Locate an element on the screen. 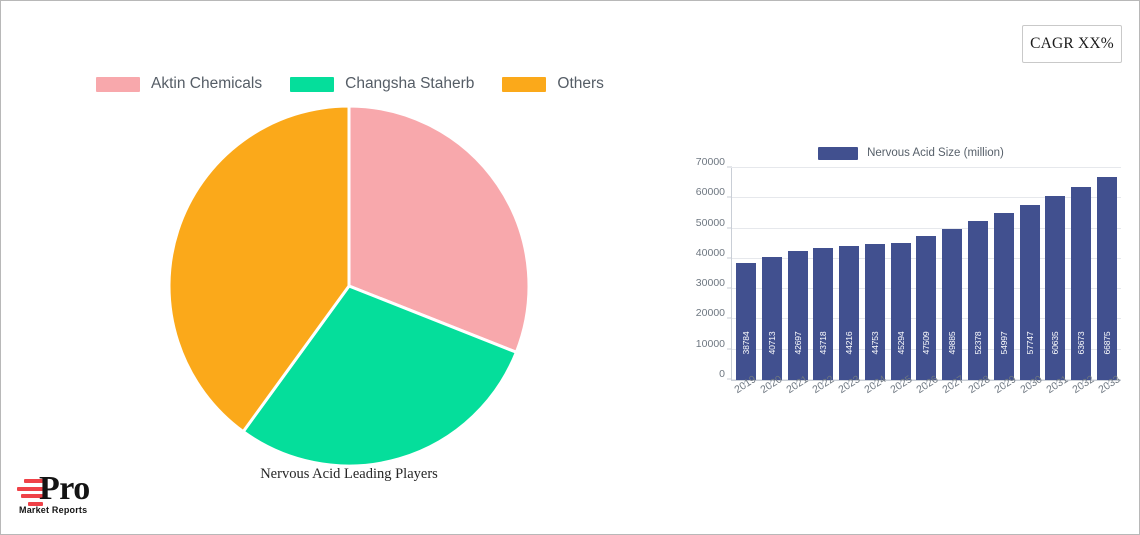 The width and height of the screenshot is (1140, 535). pie-chart-caption: Nervous Acid Leading Players is located at coordinates (349, 474).